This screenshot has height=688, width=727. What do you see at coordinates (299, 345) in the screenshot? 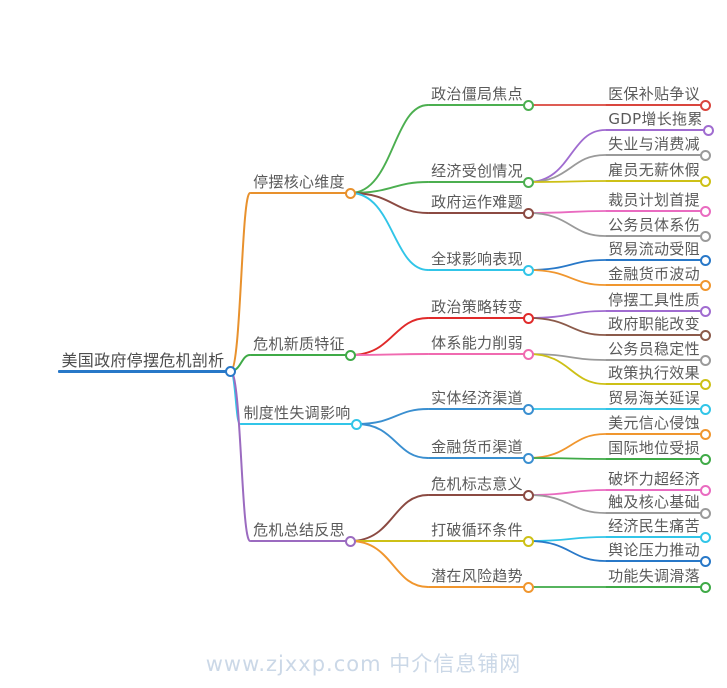
I see `mindmap-node-branch: 危机新质特征` at bounding box center [299, 345].